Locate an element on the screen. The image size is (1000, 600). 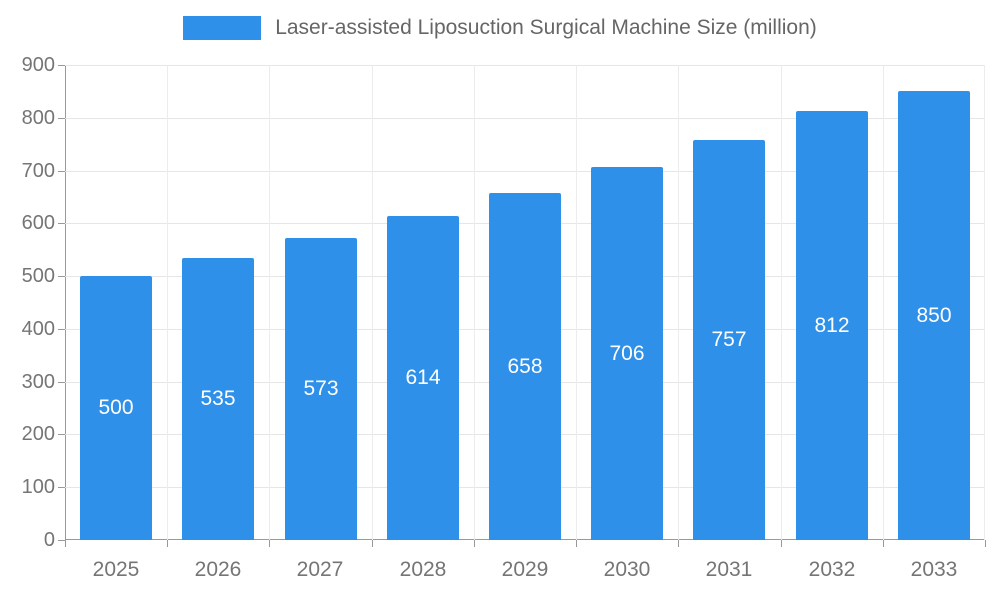
x-axis-label: 2032 is located at coordinates (832, 569).